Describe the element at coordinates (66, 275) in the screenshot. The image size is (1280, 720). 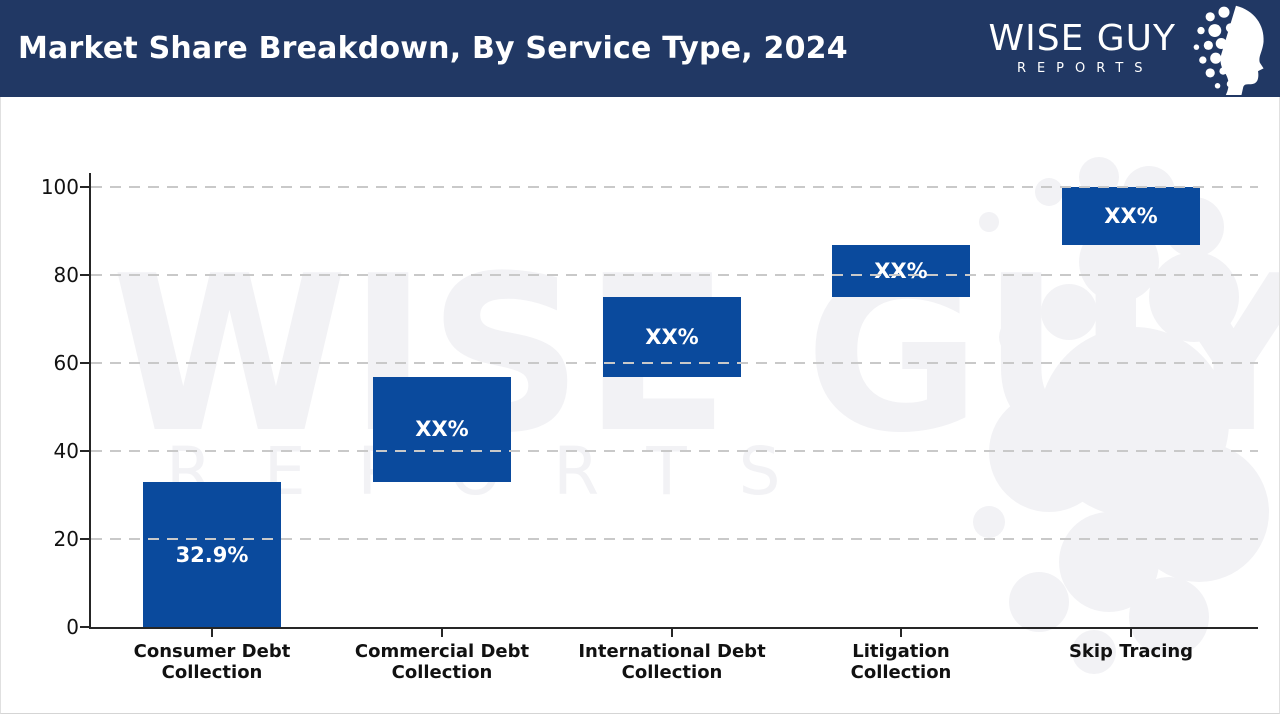
I see `y-axis-tick-label: 80` at that location.